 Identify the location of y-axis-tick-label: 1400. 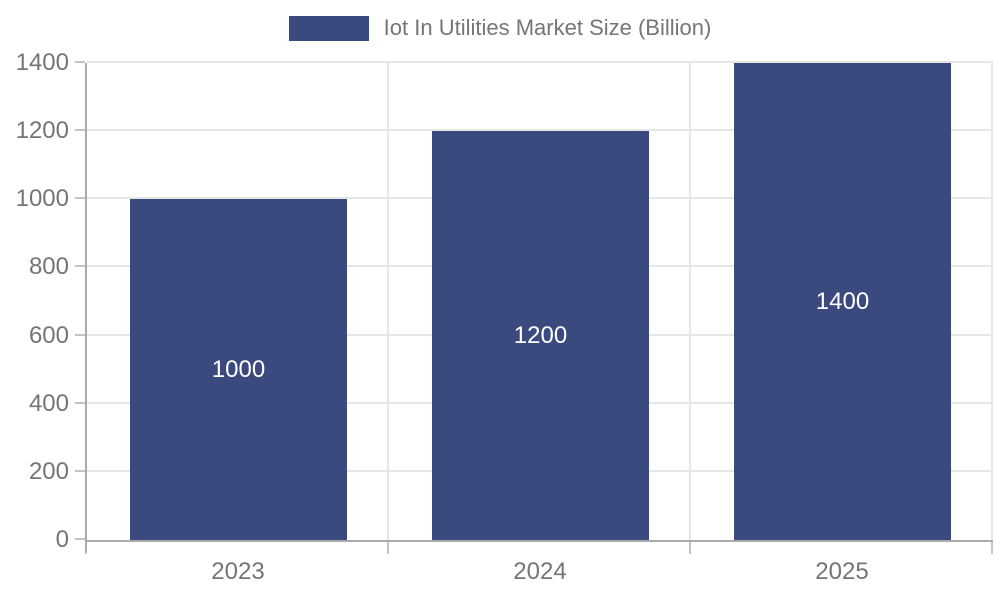
(42, 62).